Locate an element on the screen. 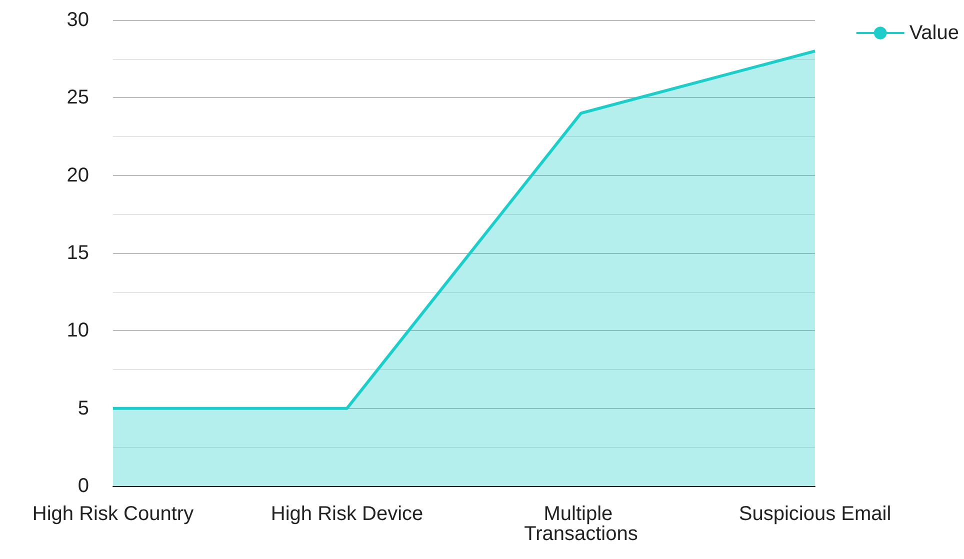 This screenshot has width=964, height=559. y-tick-label: 20 is located at coordinates (77, 175).